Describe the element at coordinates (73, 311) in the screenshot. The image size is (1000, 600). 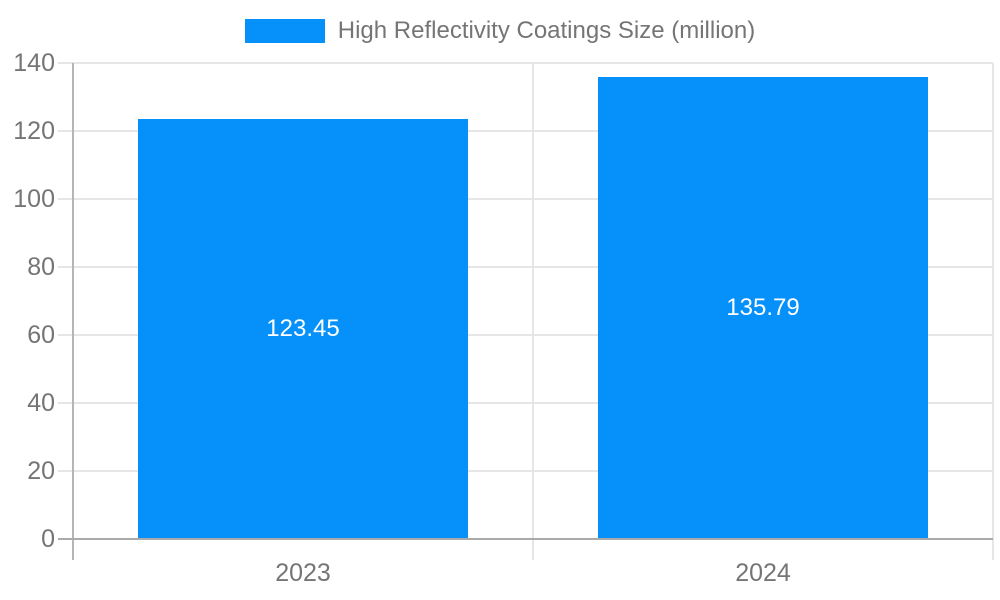
I see `y-axis-line` at that location.